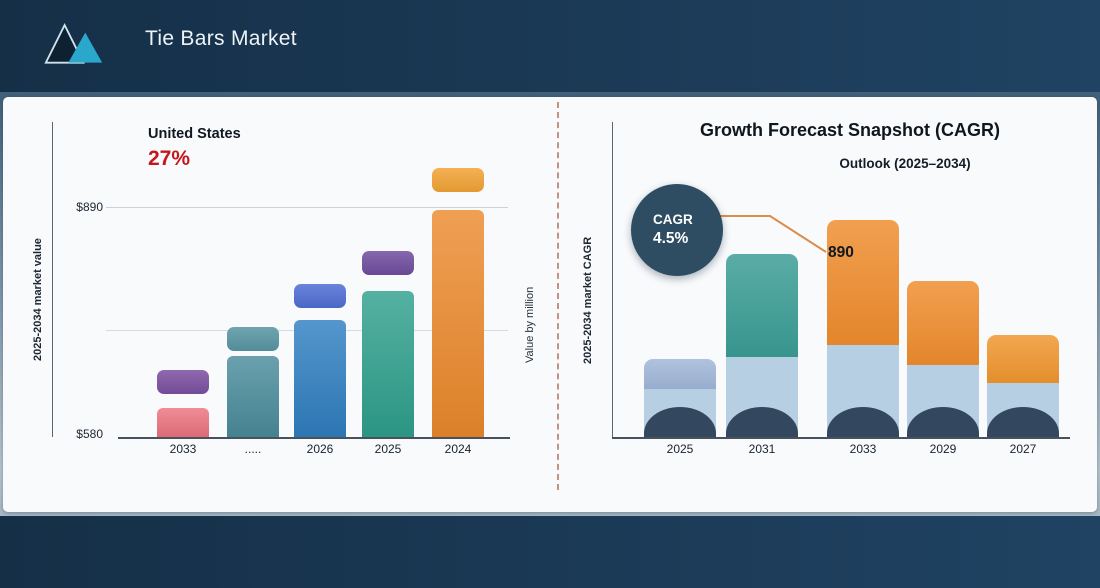 The image size is (1100, 588). I want to click on page-title: Tie Bars Market, so click(221, 38).